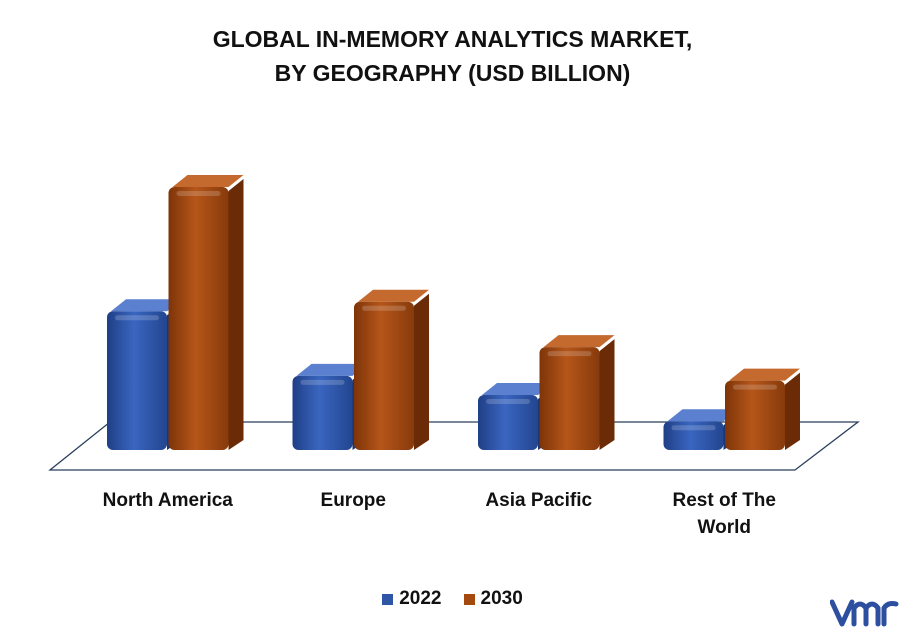 The image size is (905, 633). What do you see at coordinates (137, 318) in the screenshot?
I see `bar-highlight-north-america-2022` at bounding box center [137, 318].